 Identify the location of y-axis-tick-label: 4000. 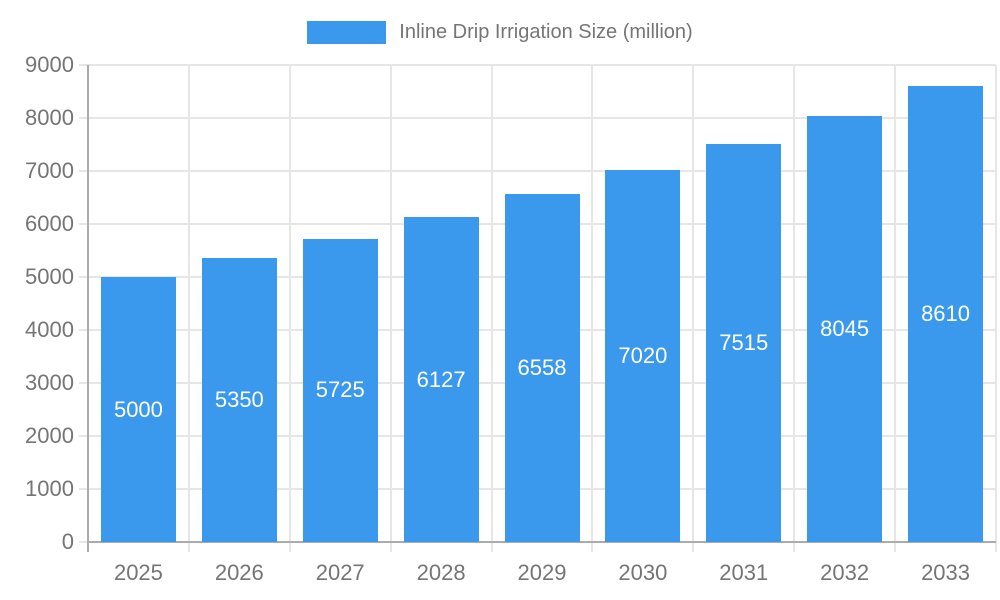
(49, 329).